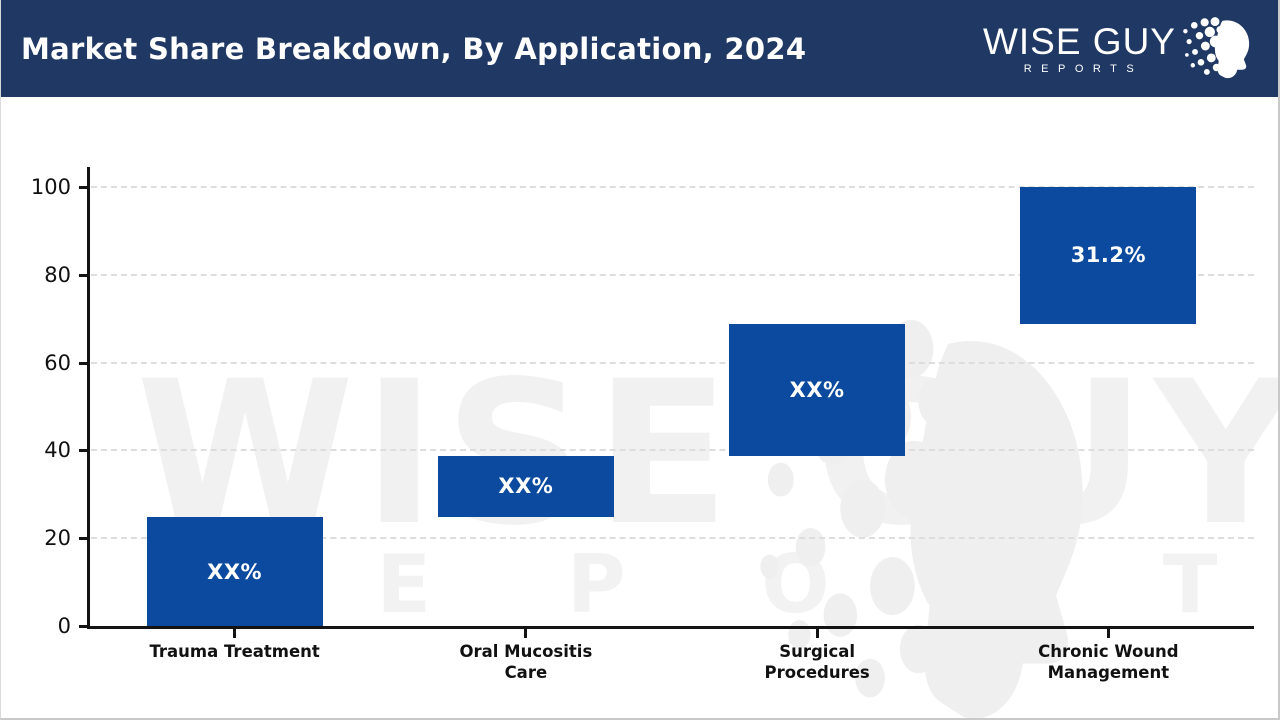 The image size is (1280, 720). I want to click on x-axis-label-line: Management, so click(1108, 672).